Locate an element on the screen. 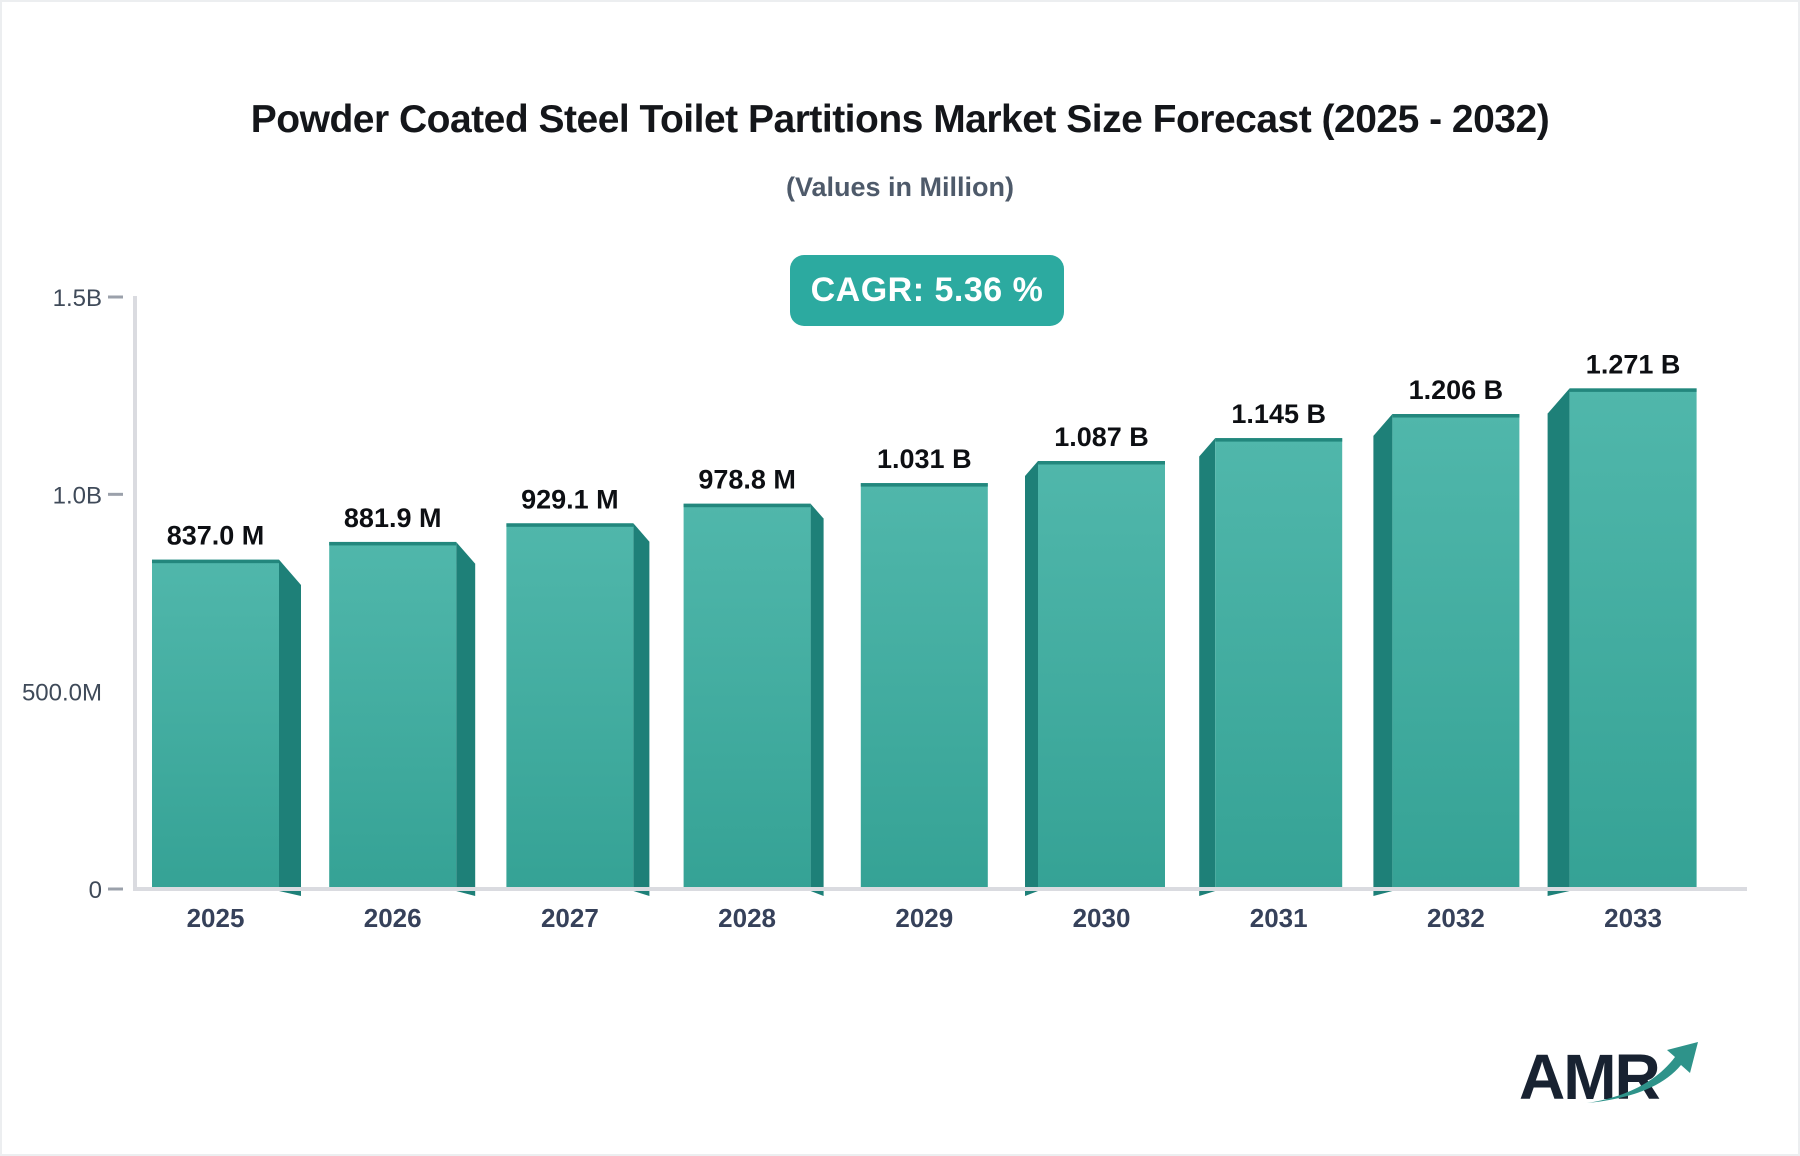  bar-value-label: 1.145 B is located at coordinates (1278, 414).